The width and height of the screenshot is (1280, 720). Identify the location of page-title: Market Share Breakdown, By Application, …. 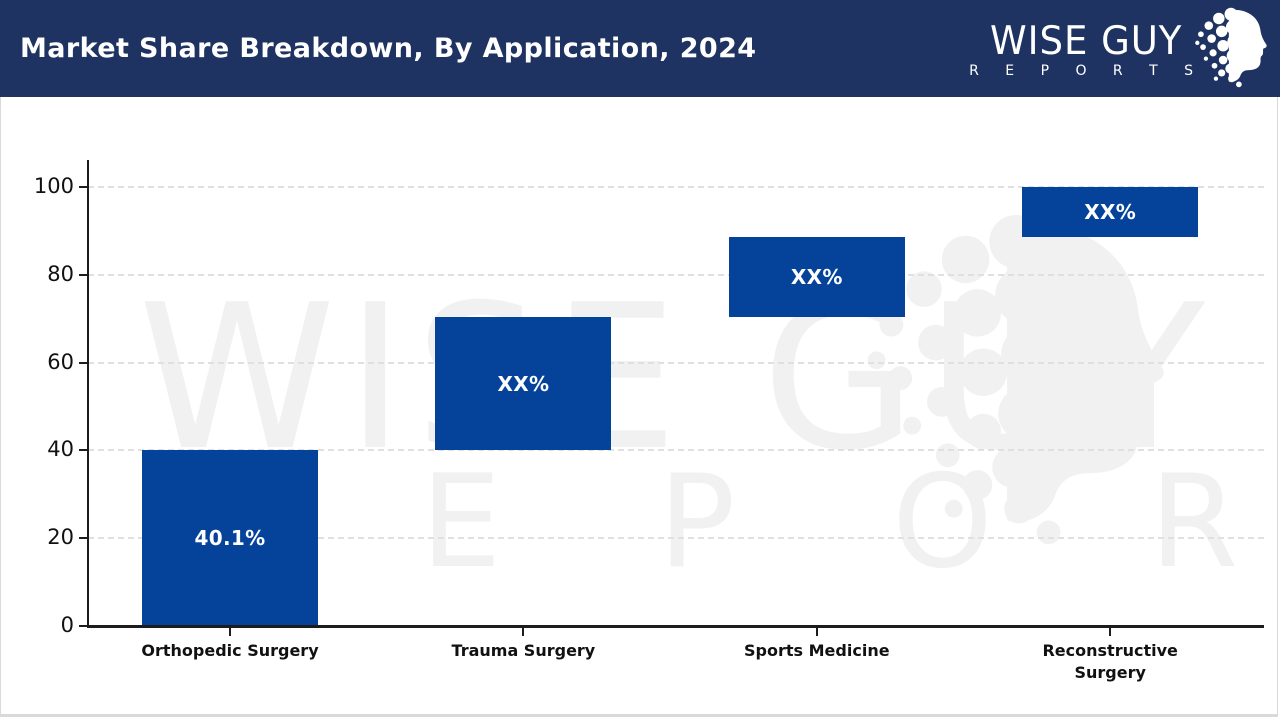
(388, 48).